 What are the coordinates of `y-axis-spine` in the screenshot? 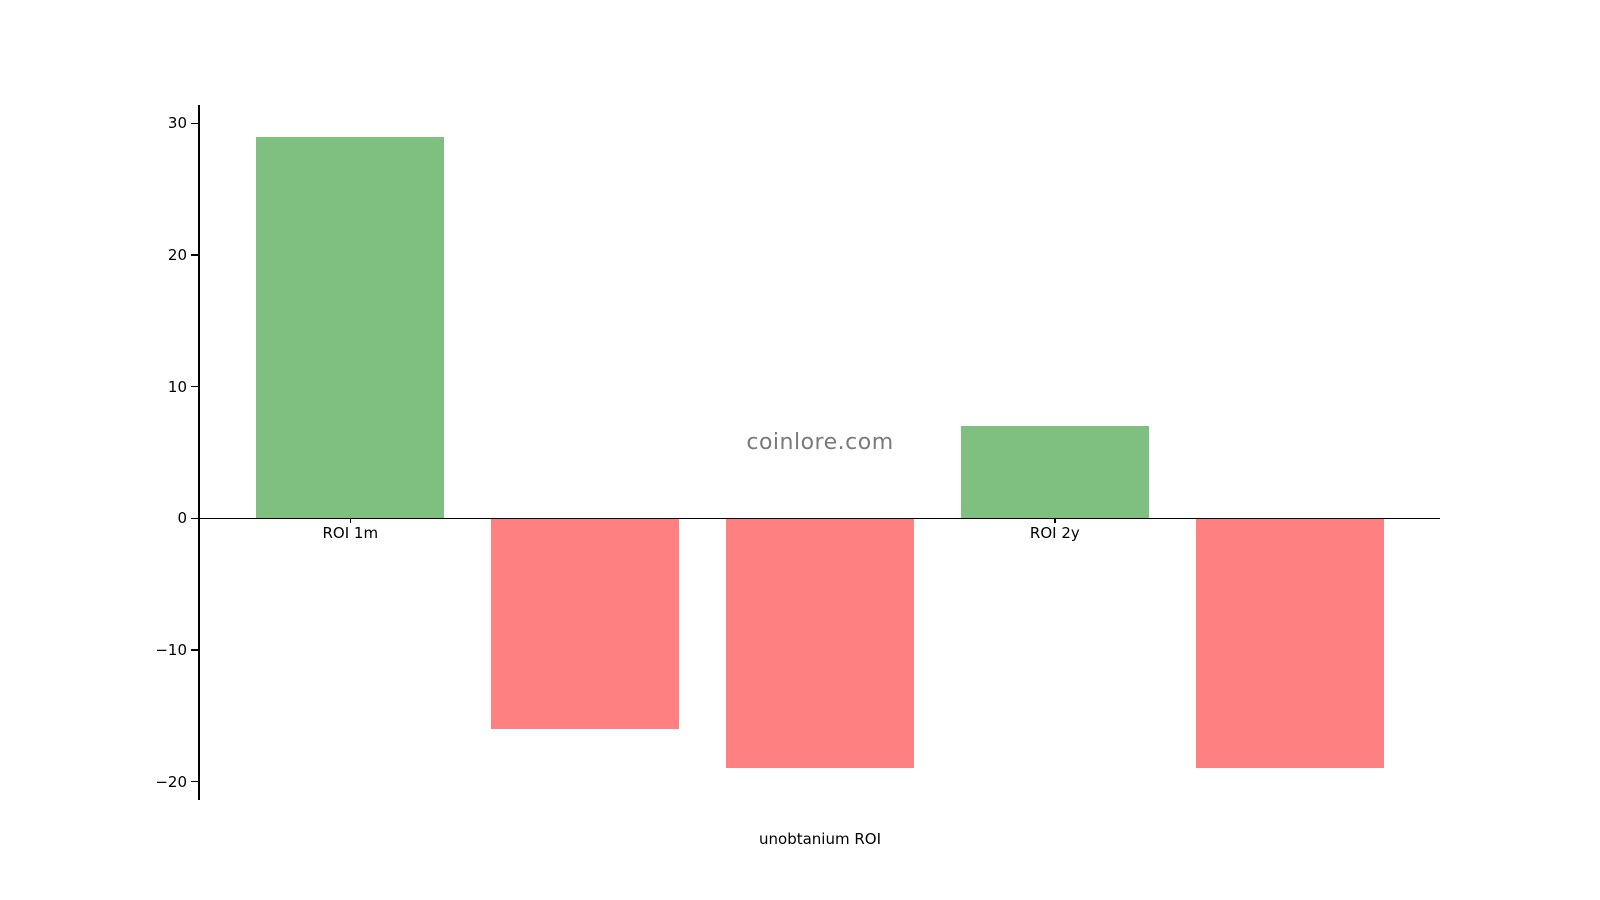 It's located at (199, 452).